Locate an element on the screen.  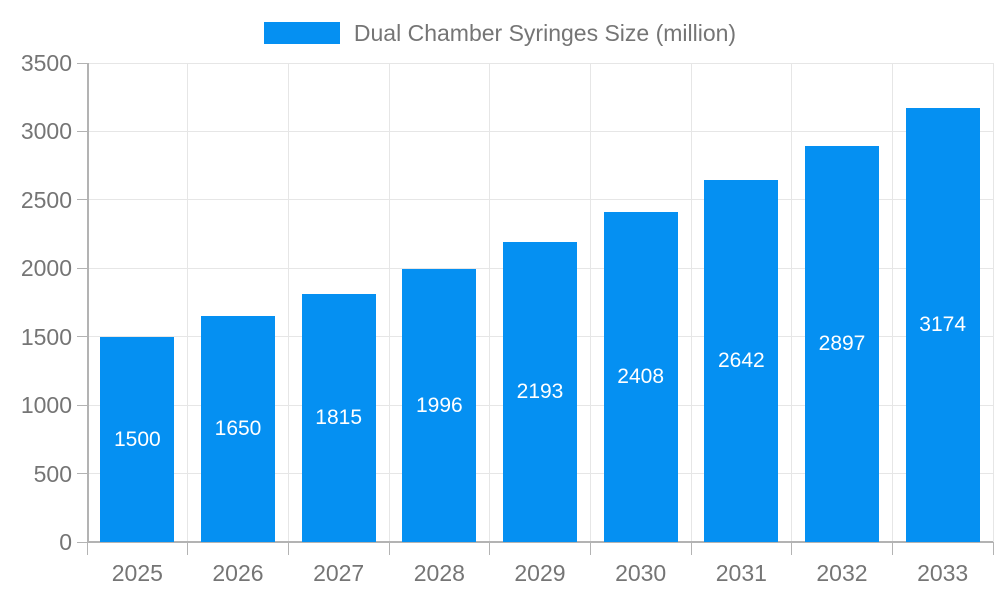
legend-swatch is located at coordinates (301, 33).